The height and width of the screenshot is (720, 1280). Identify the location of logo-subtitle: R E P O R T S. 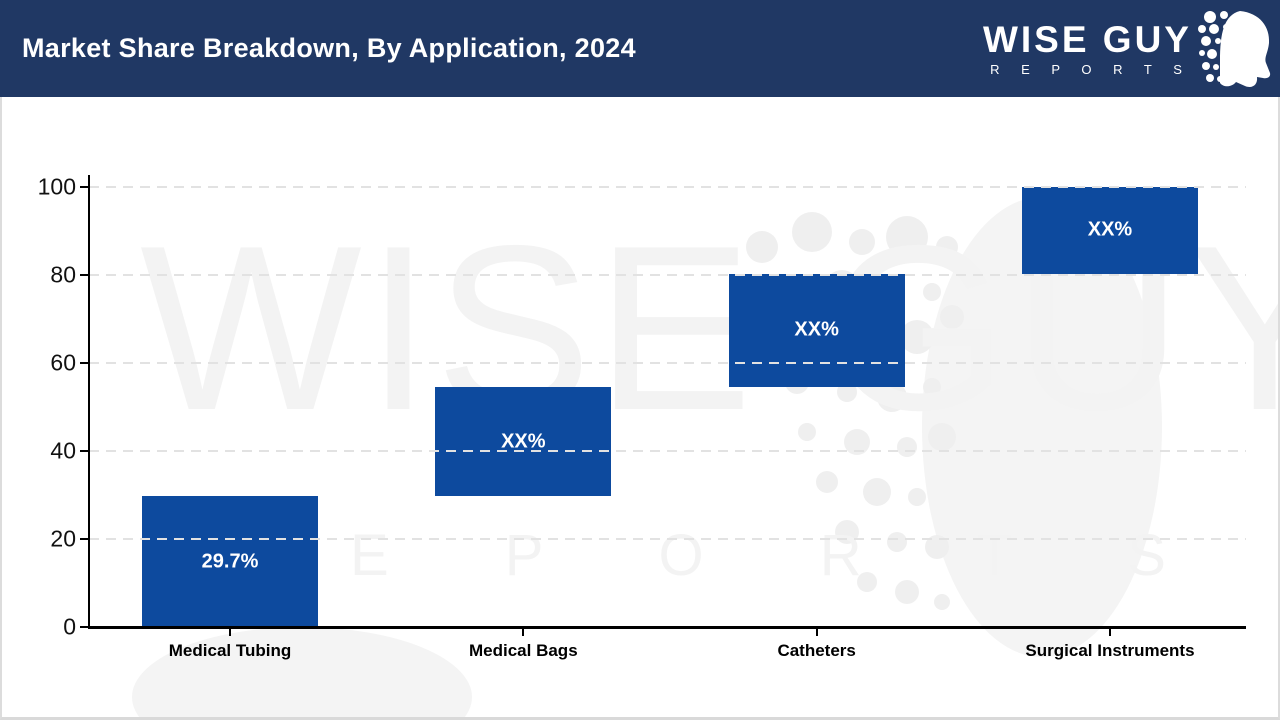
(1090, 69).